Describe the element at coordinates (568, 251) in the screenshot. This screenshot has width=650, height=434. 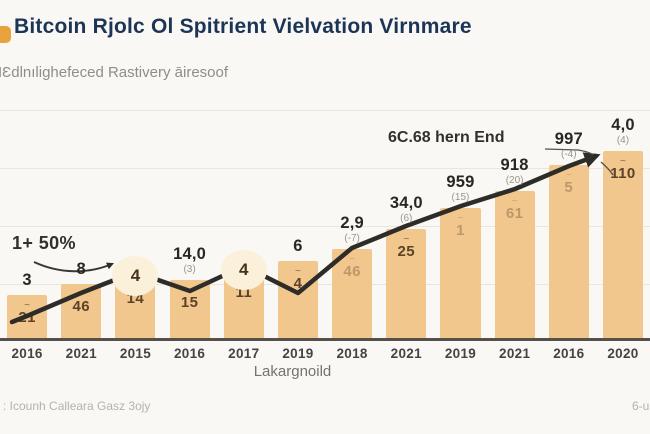
I see `bar: ~5` at that location.